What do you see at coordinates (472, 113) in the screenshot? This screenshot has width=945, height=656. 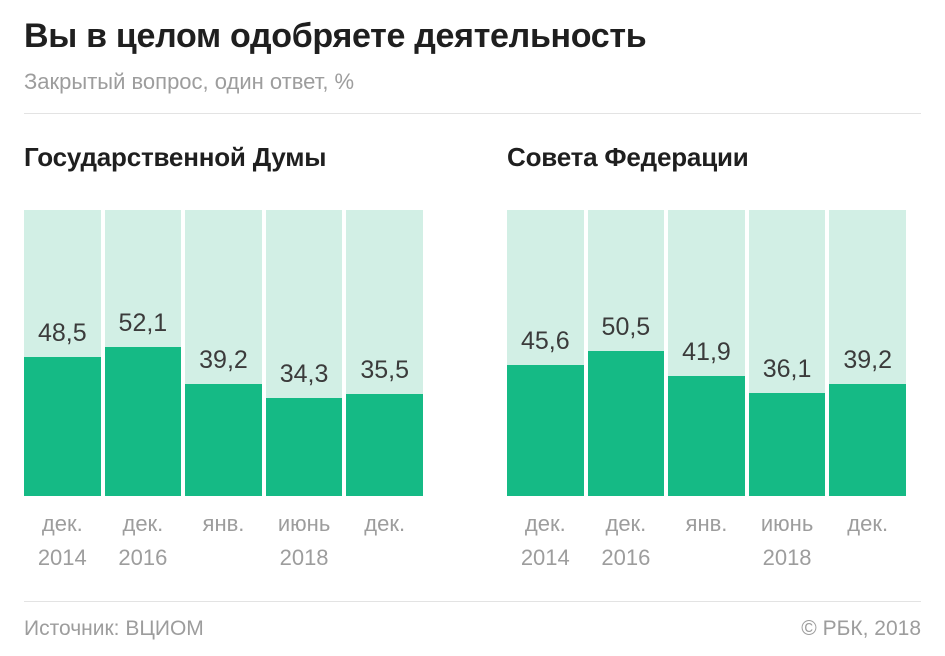 I see `header-divider` at bounding box center [472, 113].